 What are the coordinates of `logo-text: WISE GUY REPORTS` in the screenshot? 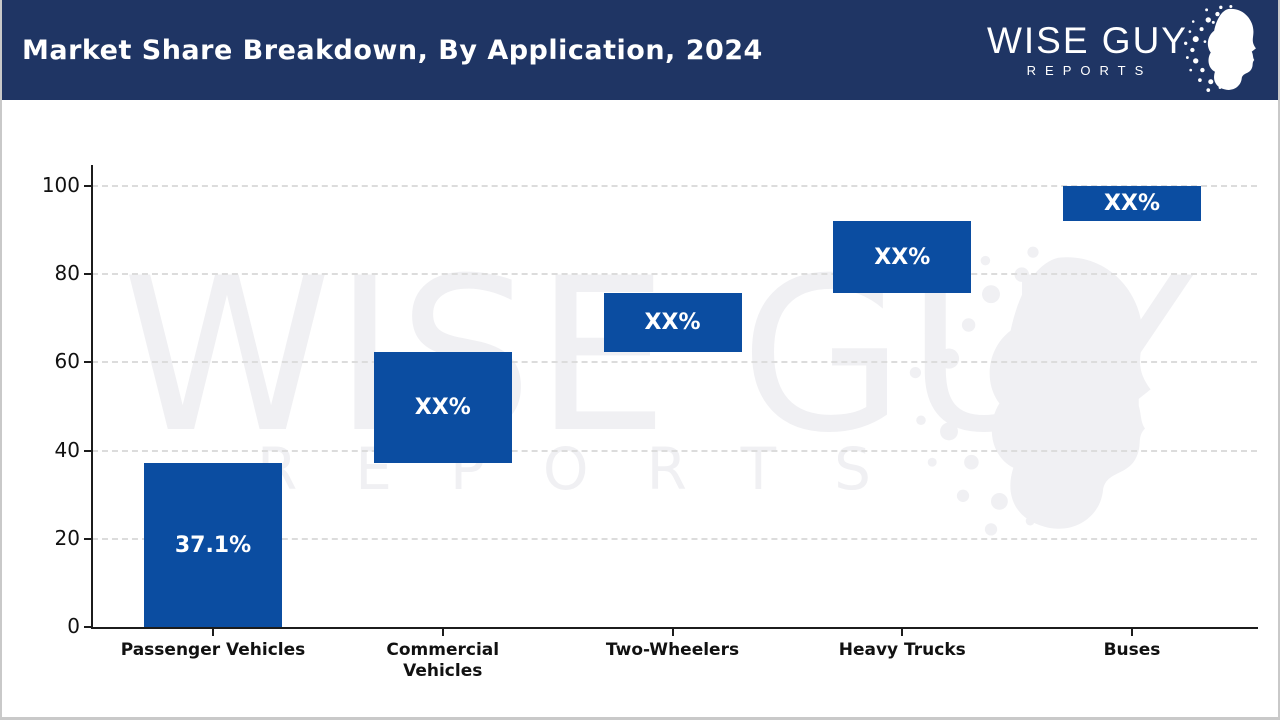 It's located at (1087, 50).